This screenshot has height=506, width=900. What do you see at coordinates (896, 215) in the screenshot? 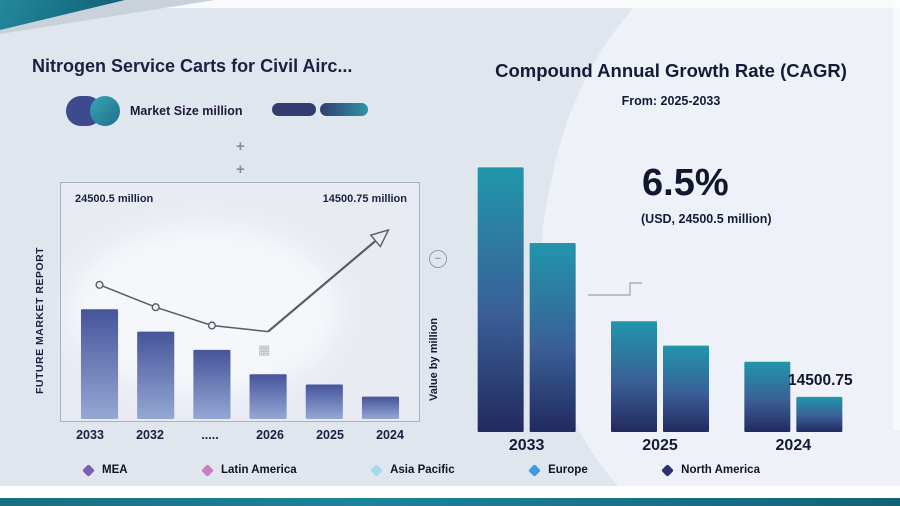
I see `right-border-strip` at bounding box center [896, 215].